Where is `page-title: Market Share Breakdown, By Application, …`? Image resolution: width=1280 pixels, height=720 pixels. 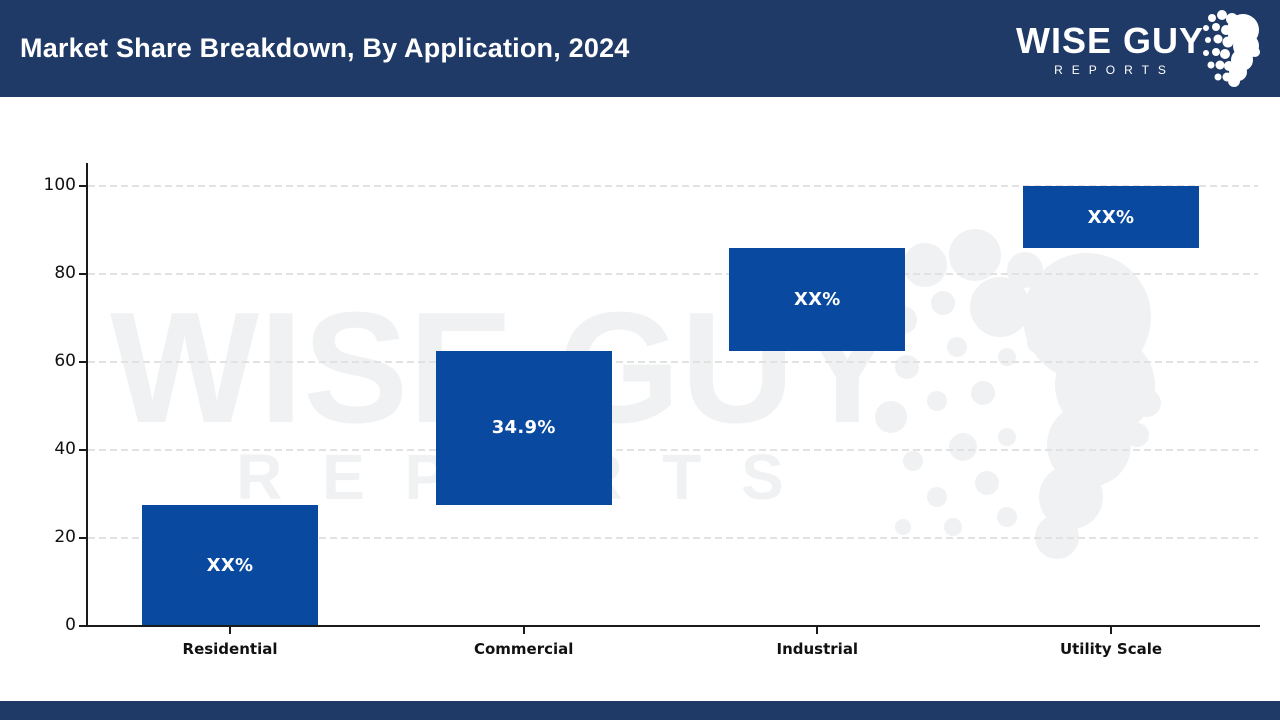
page-title: Market Share Breakdown, By Application, … is located at coordinates (325, 48).